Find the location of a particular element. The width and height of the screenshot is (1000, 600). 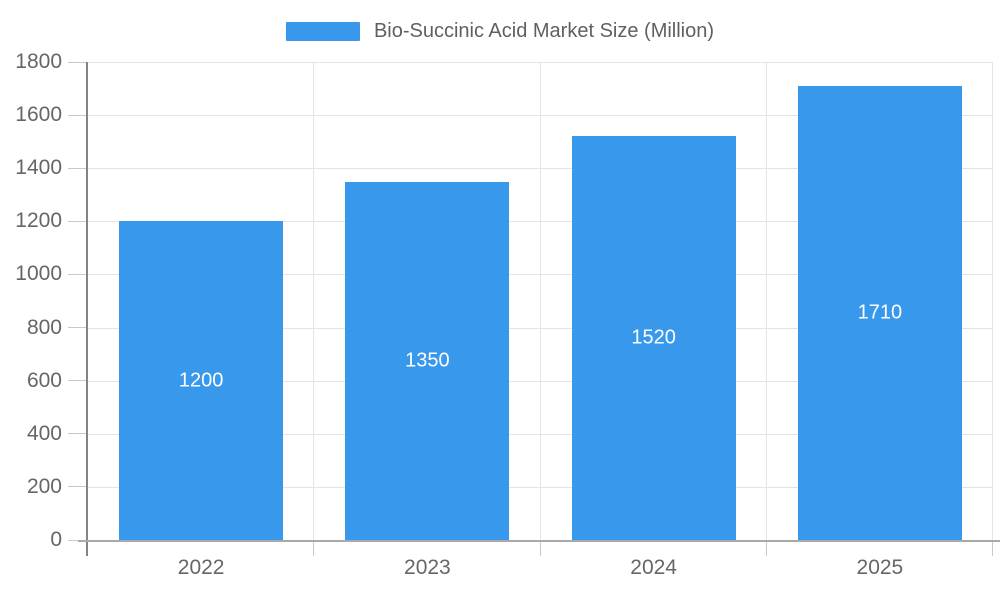

legend-swatch is located at coordinates (322, 31).